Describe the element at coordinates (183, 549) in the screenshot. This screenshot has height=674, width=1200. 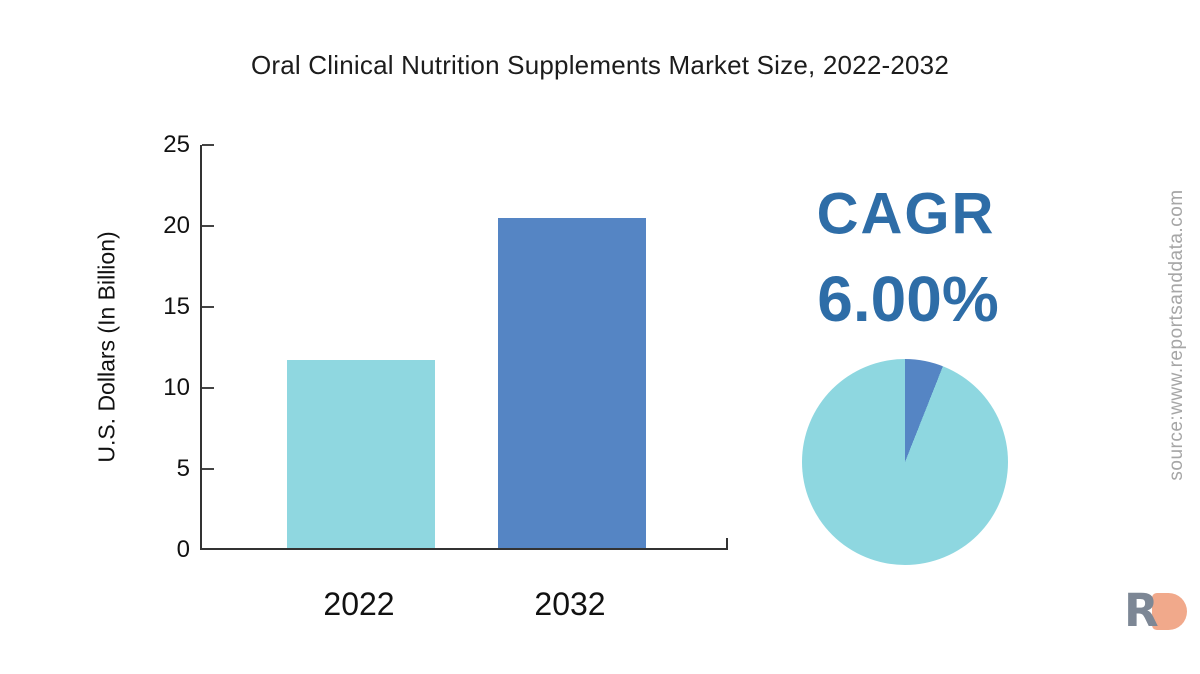
I see `y-tick-label: 0` at that location.